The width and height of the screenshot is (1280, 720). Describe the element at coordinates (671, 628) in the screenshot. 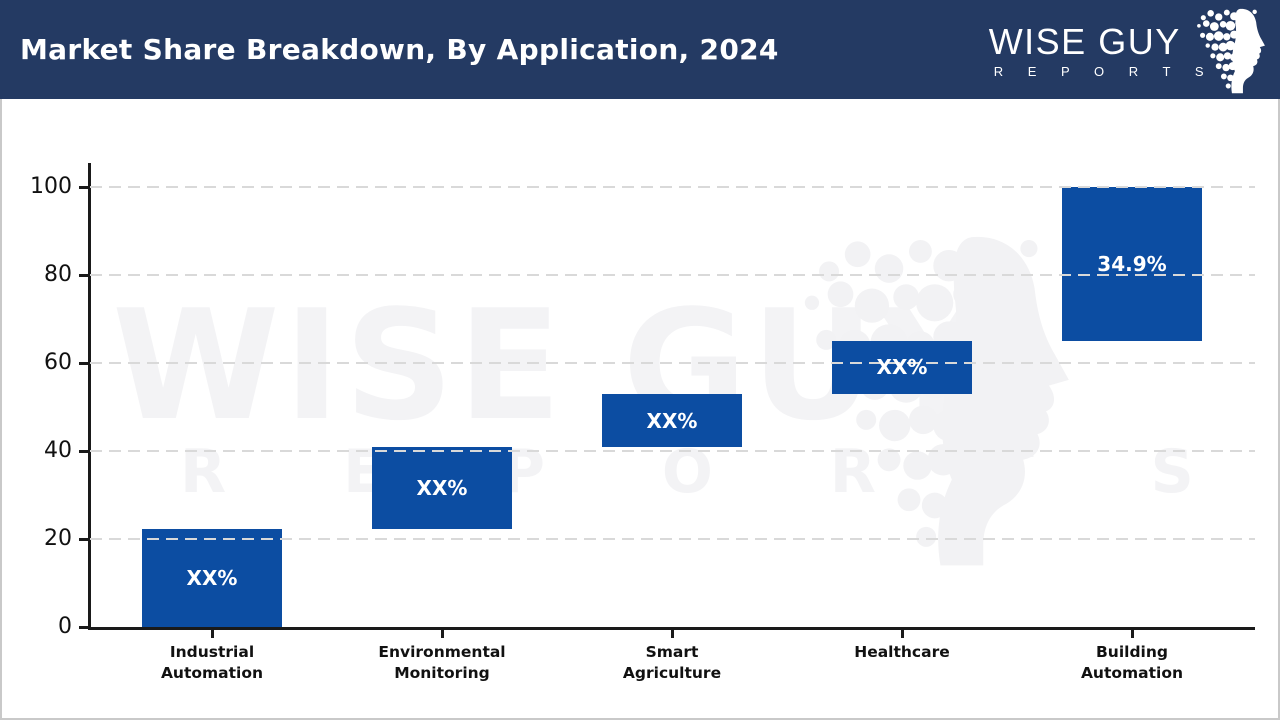

I see `x-axis` at that location.